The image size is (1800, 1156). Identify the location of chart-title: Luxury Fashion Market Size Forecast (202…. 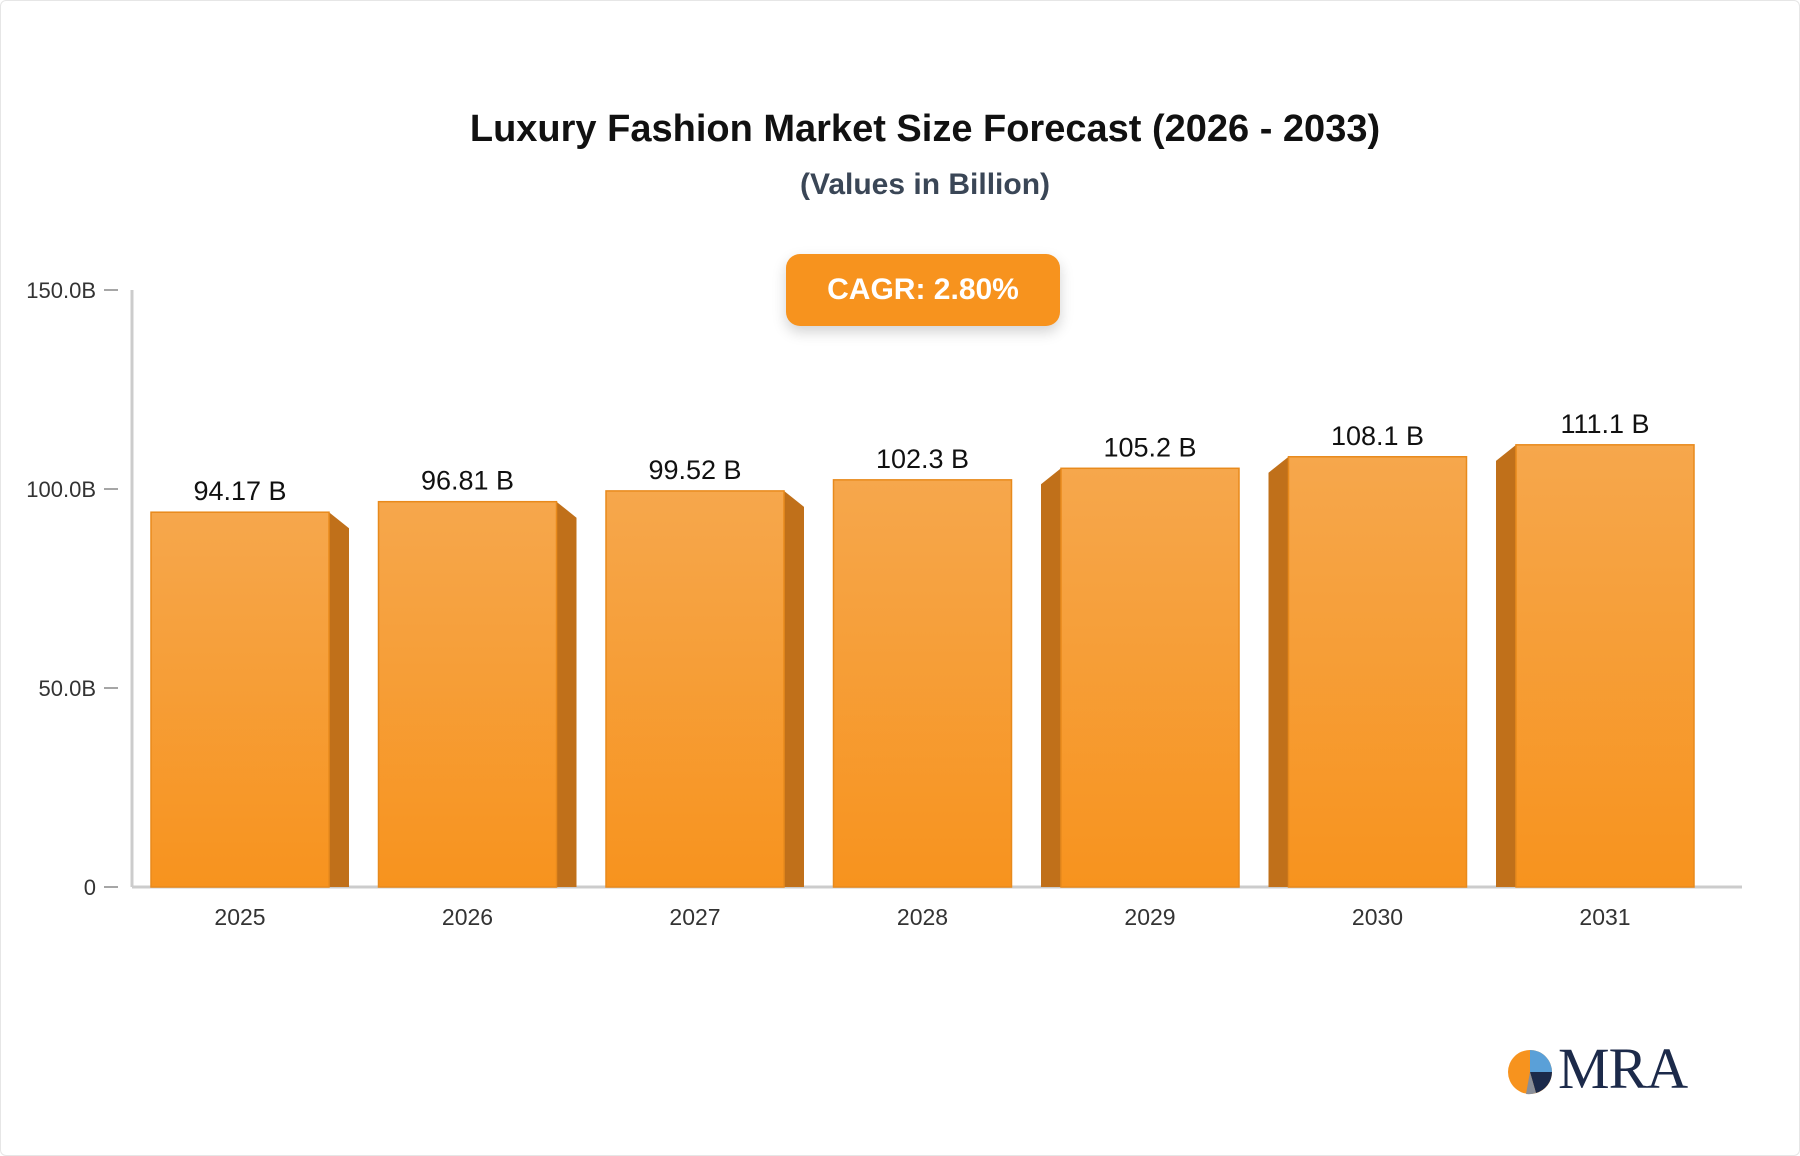
(925, 129).